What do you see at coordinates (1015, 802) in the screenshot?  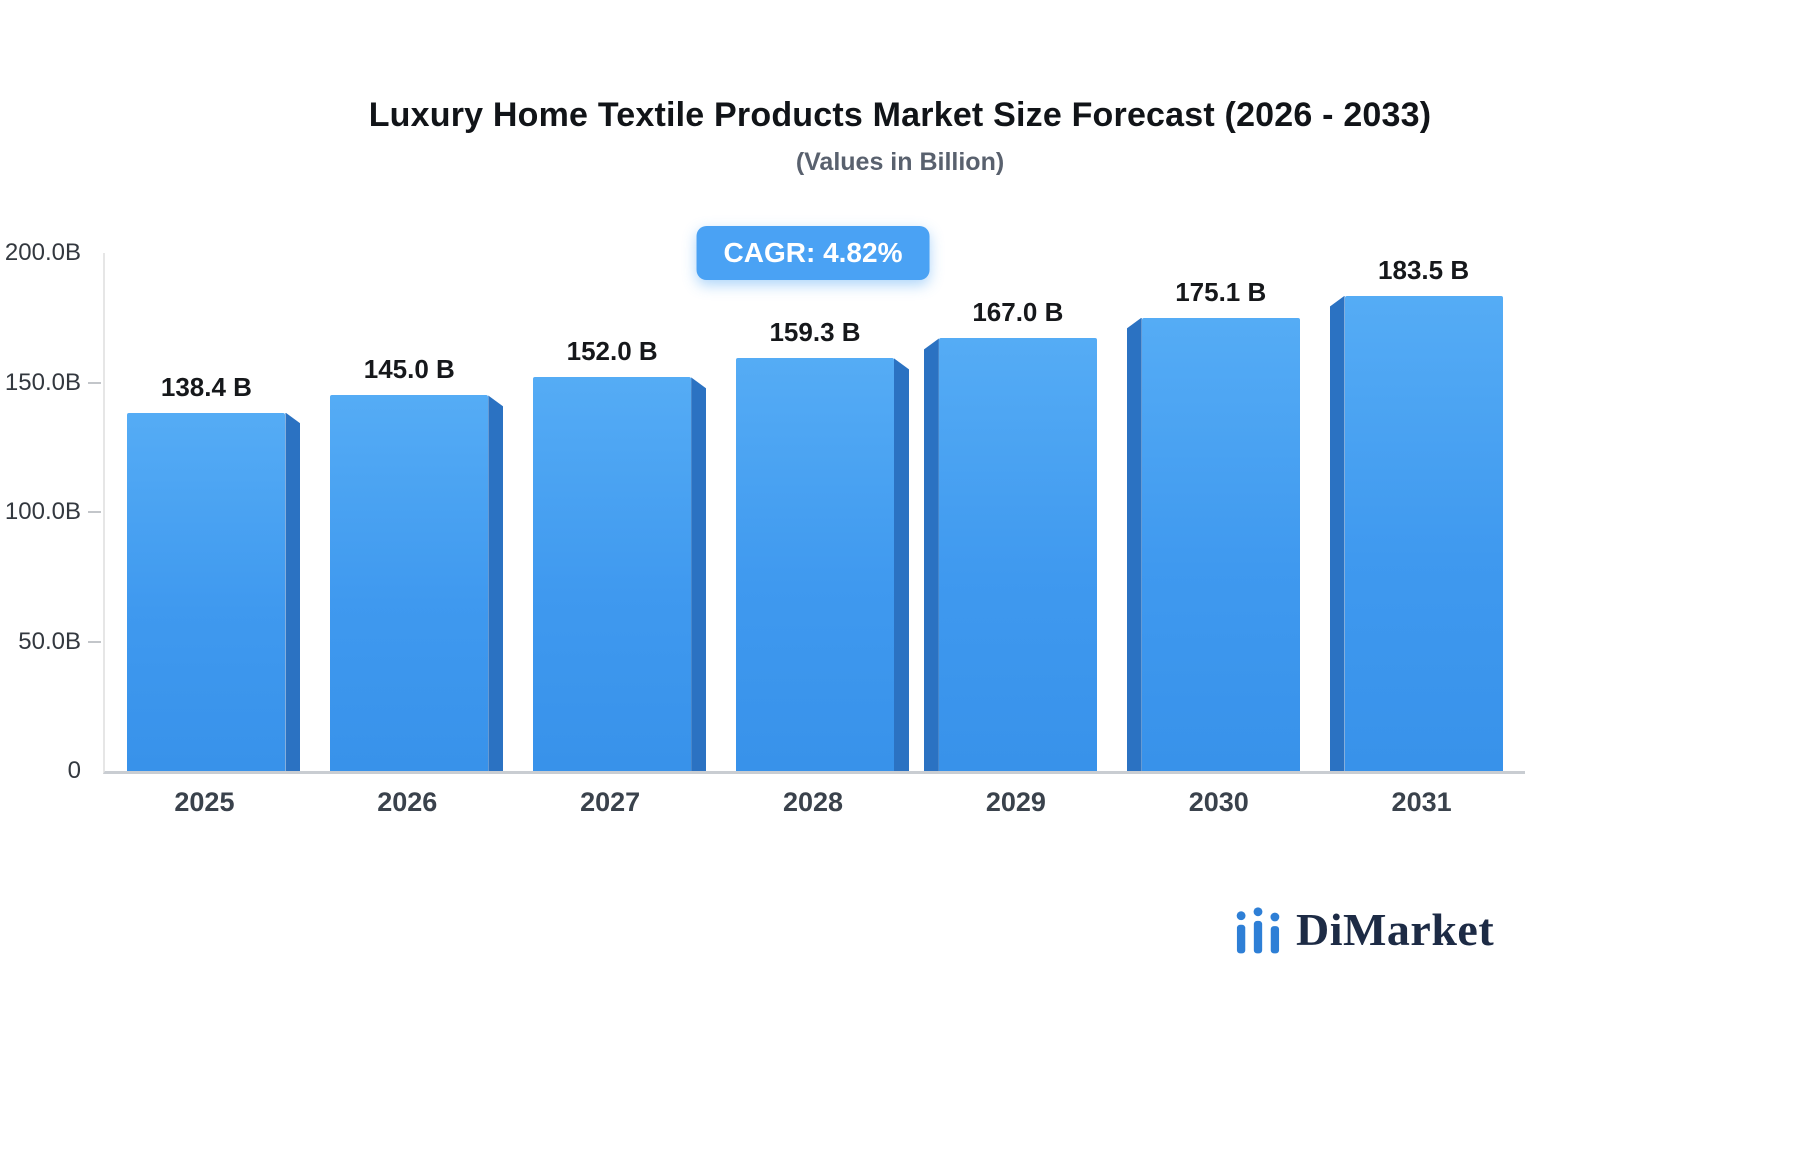 I see `x-axis-label-2029: 2029` at bounding box center [1015, 802].